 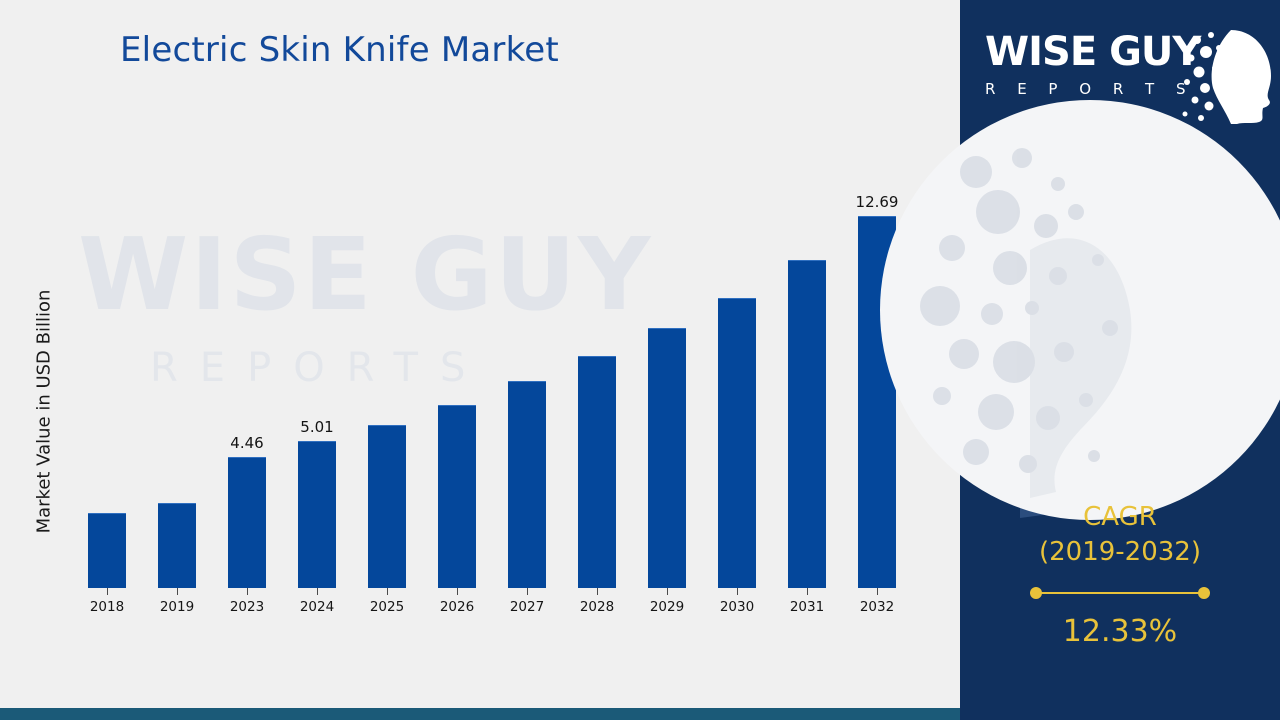 What do you see at coordinates (1089, 89) in the screenshot?
I see `logo-subtitle: R E P O R T S` at bounding box center [1089, 89].